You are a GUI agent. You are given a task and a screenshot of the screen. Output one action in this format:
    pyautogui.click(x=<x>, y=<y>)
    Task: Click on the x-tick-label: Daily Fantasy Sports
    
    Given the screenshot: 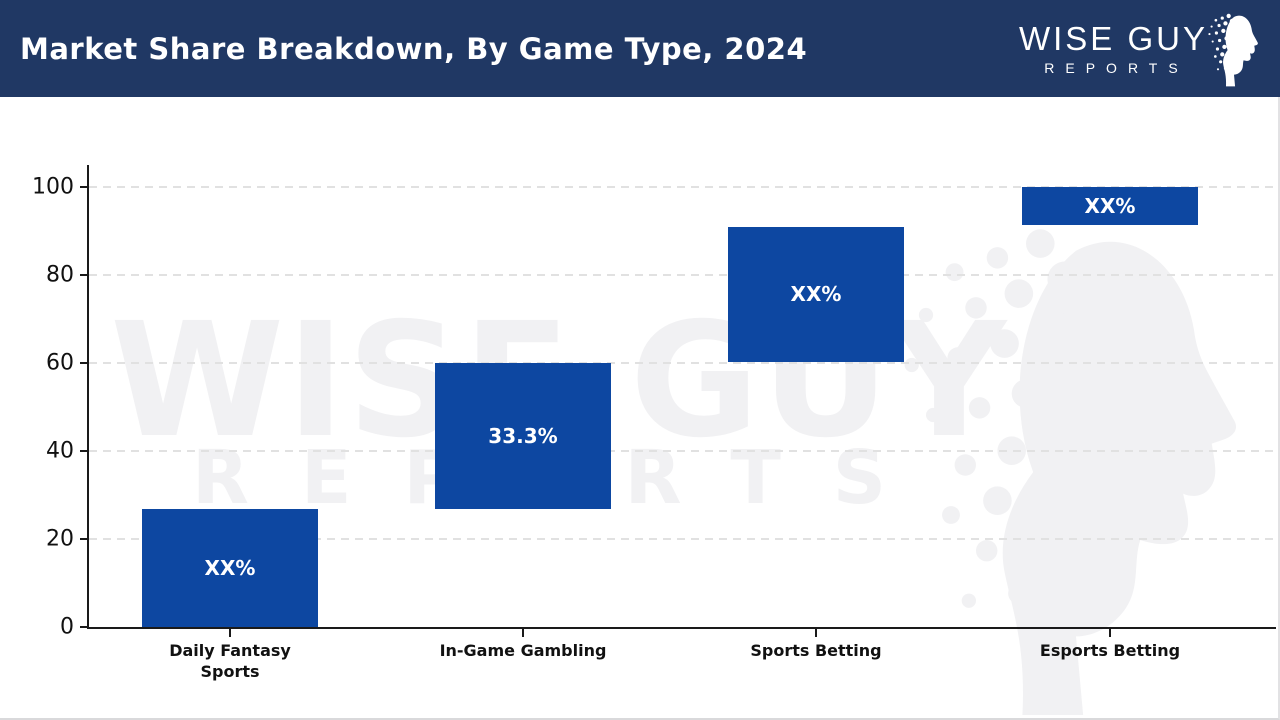 What is the action you would take?
    pyautogui.click(x=230, y=661)
    